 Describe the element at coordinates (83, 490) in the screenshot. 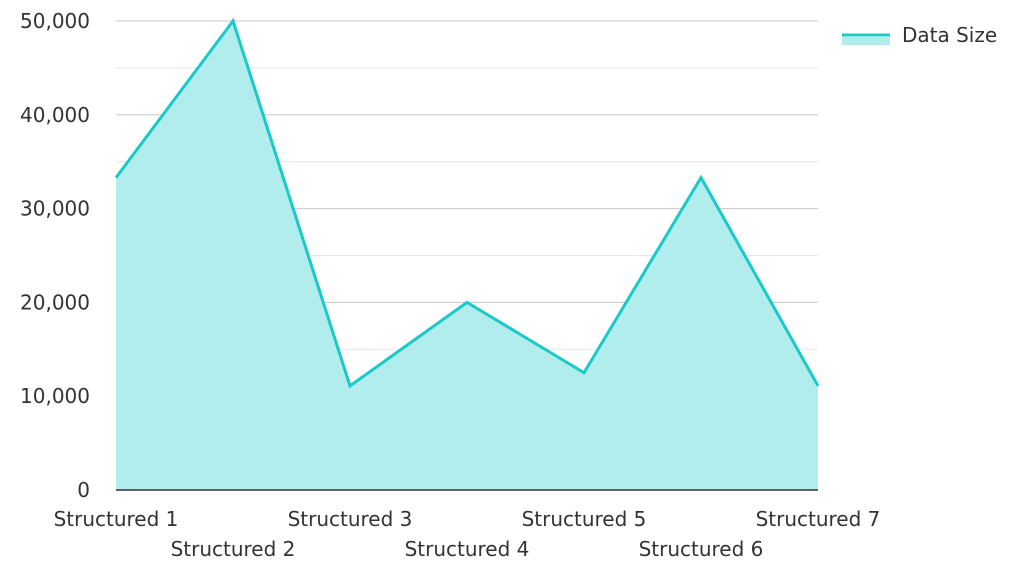

I see `y-tick-label: 0` at that location.